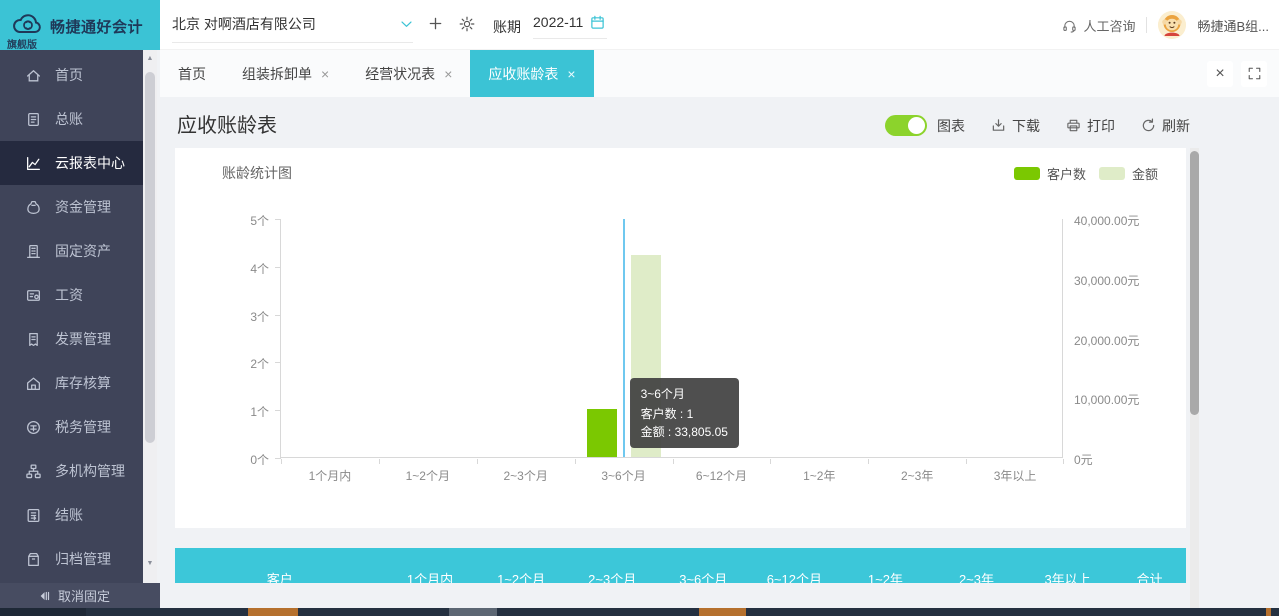 This screenshot has width=1279, height=616. Describe the element at coordinates (430, 577) in the screenshot. I see `column-header: 1个月内` at that location.